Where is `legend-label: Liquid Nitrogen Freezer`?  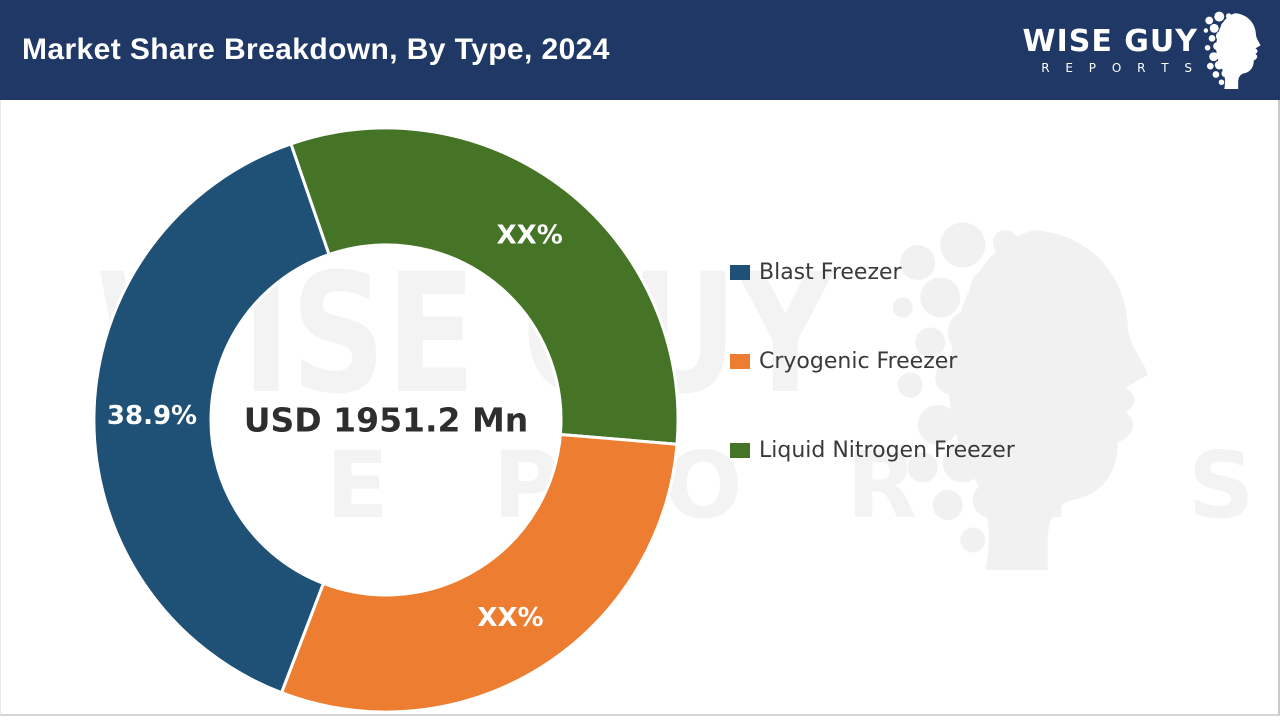
legend-label: Liquid Nitrogen Freezer is located at coordinates (887, 450).